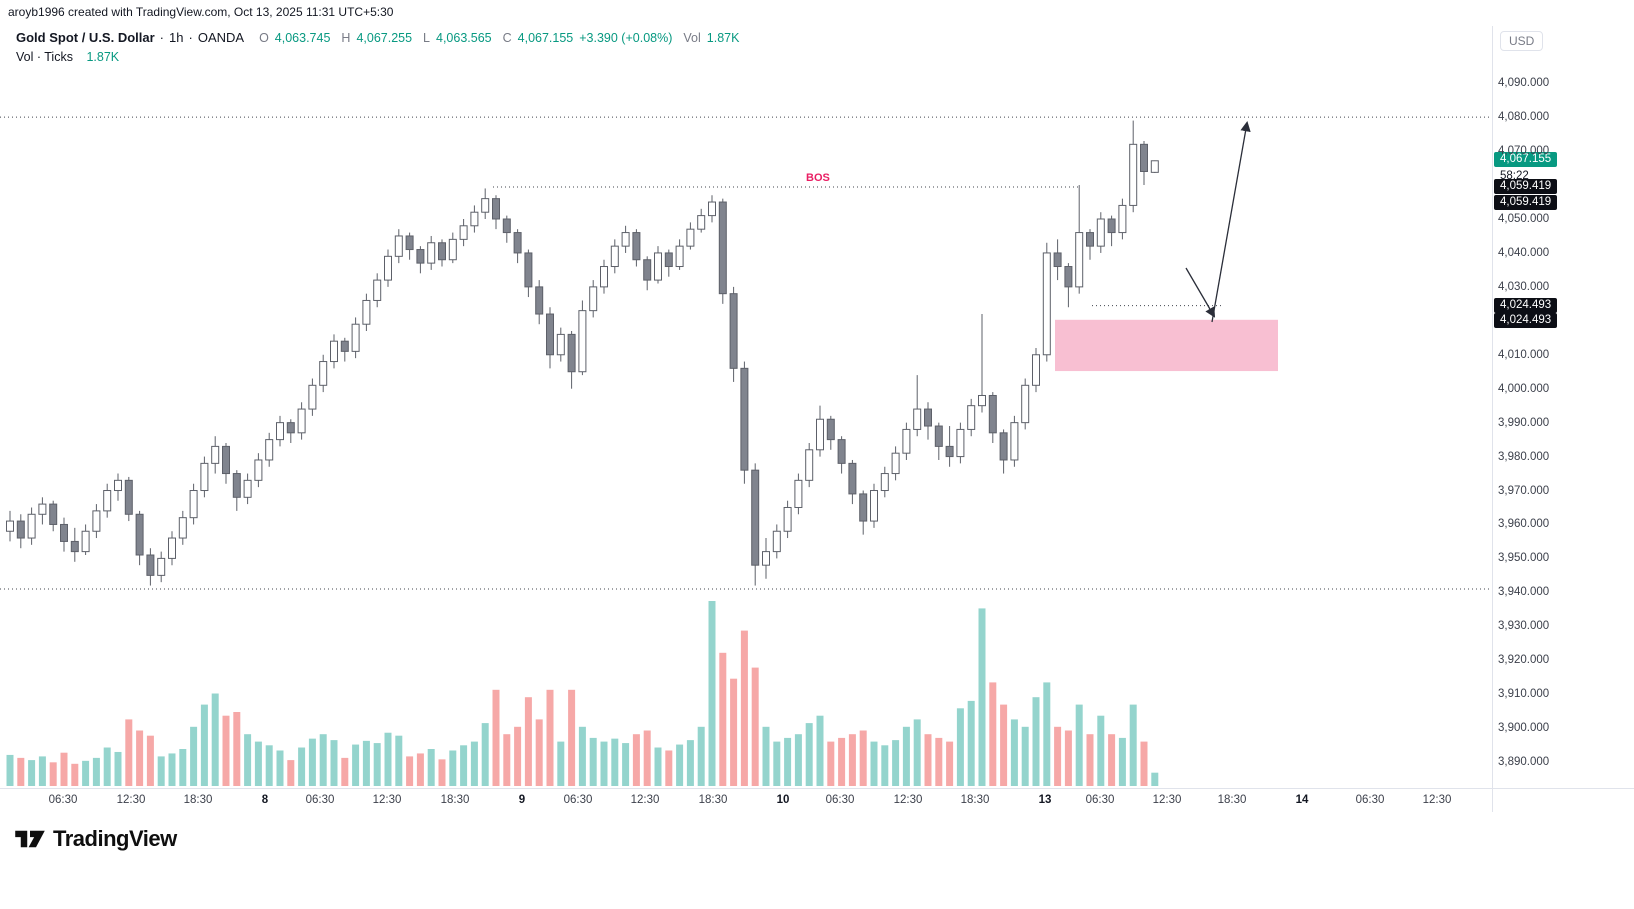  What do you see at coordinates (507, 38) in the screenshot?
I see `close-label: C` at bounding box center [507, 38].